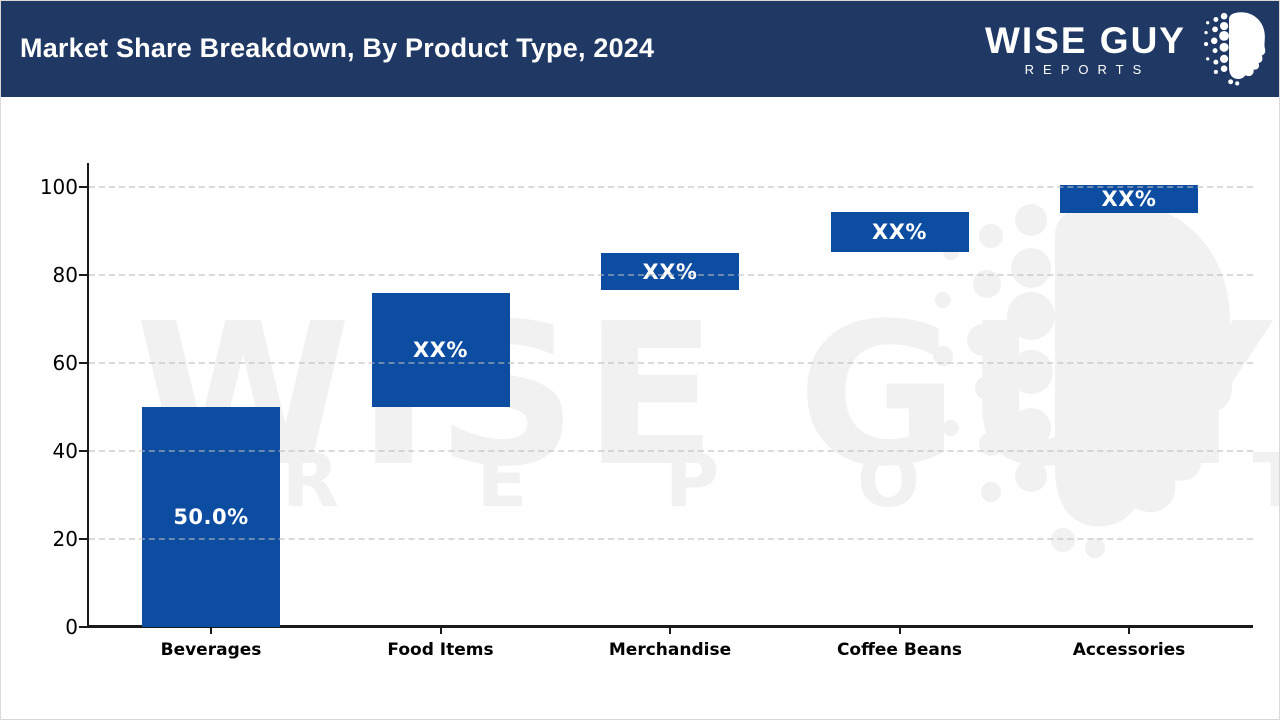 This screenshot has width=1280, height=720. I want to click on x-category-label-3: Coffee Beans, so click(899, 650).